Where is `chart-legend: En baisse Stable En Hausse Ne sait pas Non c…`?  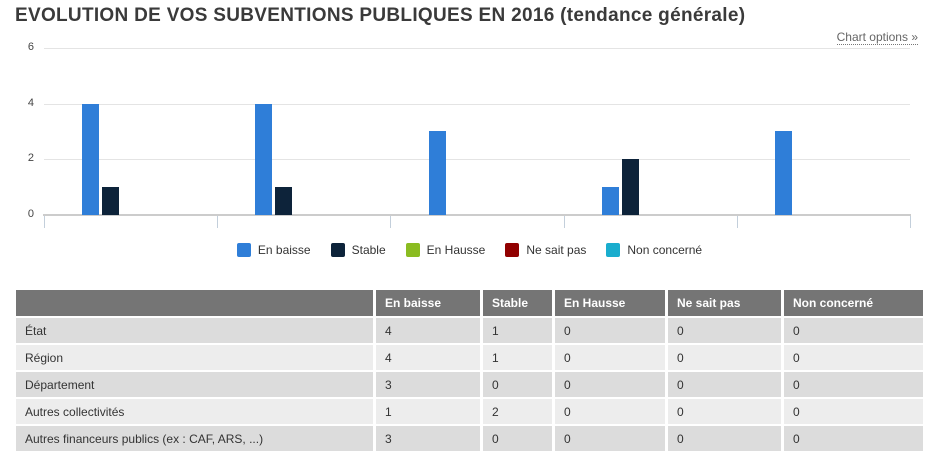
chart-legend: En baisse Stable En Hausse Ne sait pas Non c… is located at coordinates (469, 250).